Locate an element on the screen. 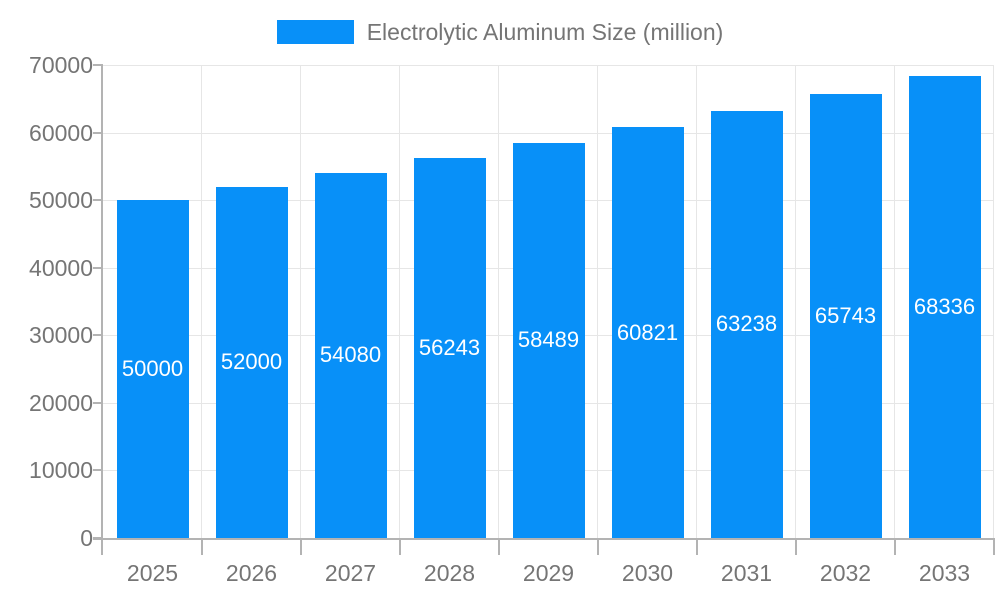 The height and width of the screenshot is (600, 1000). y-axis-line is located at coordinates (102, 301).